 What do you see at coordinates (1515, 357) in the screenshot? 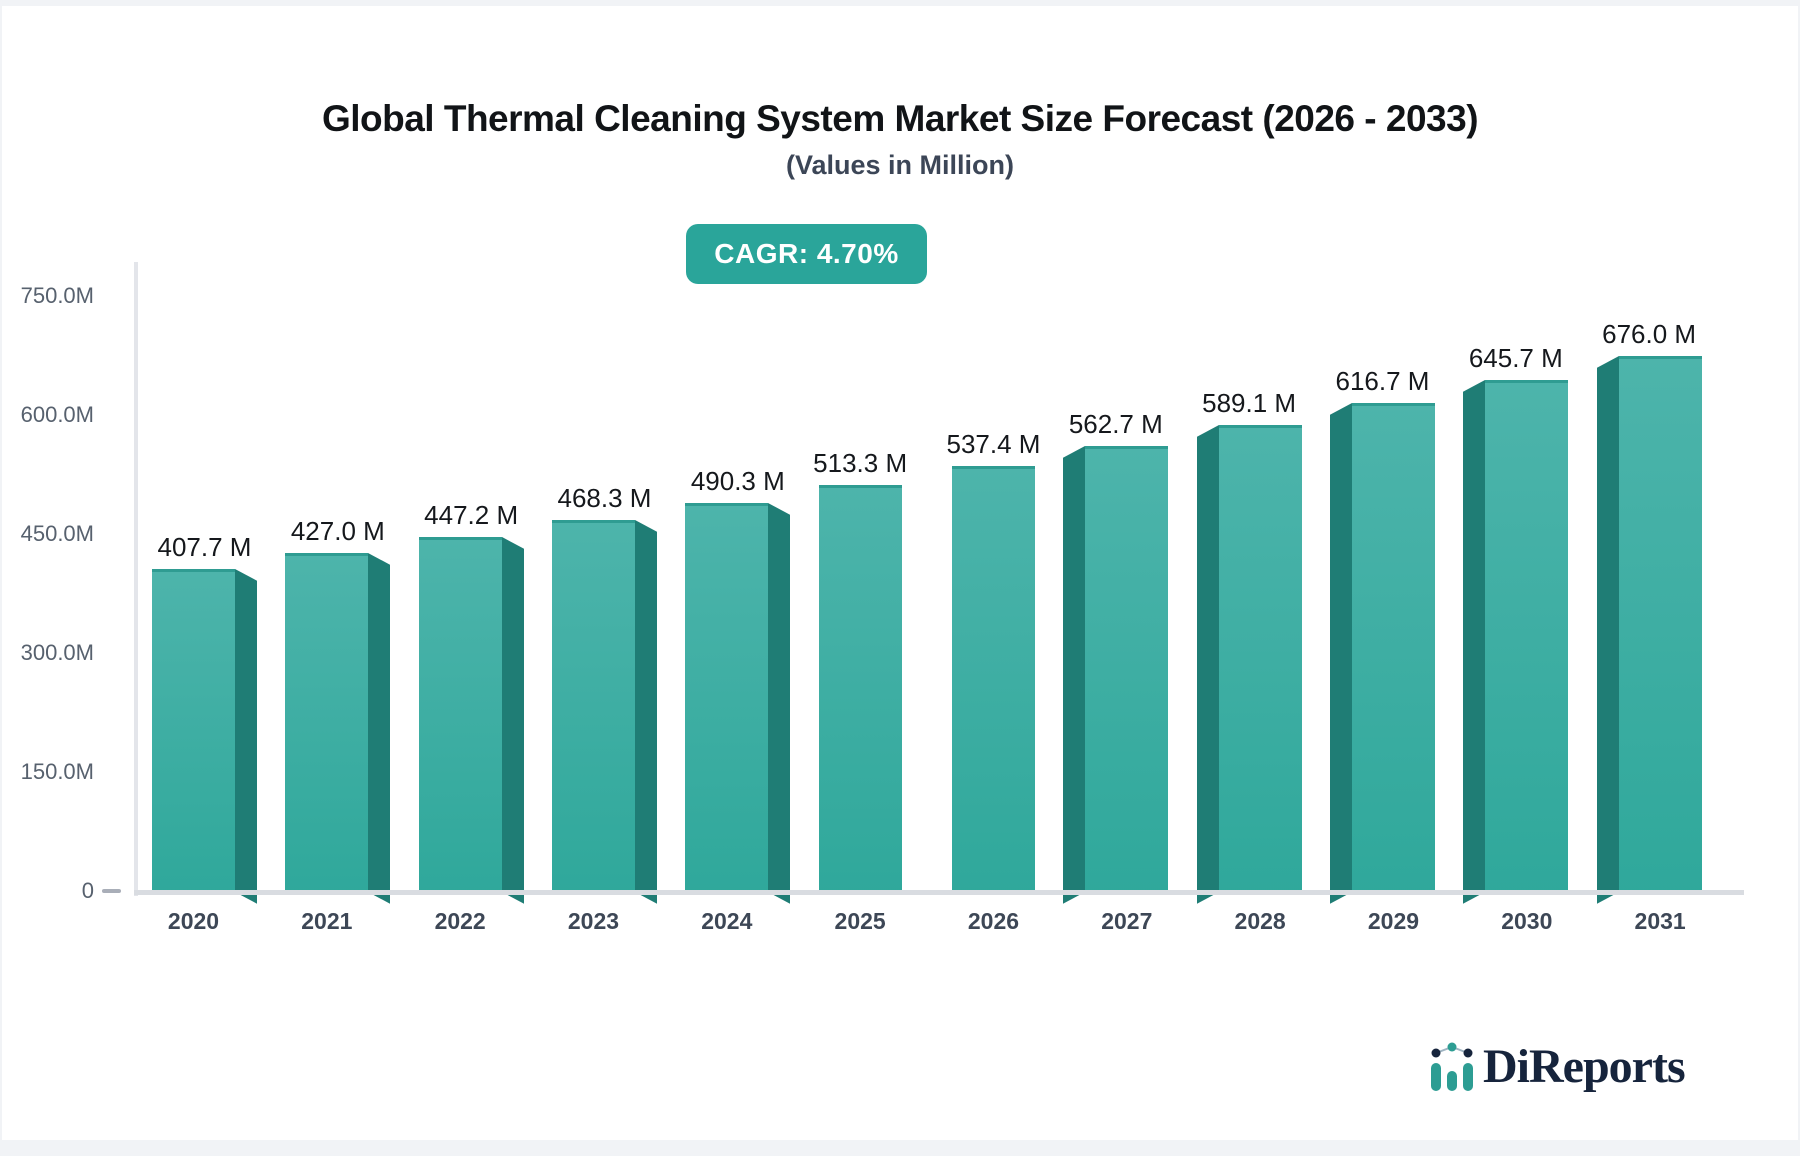
I see `bar-value-label: 645.7 M` at bounding box center [1515, 357].